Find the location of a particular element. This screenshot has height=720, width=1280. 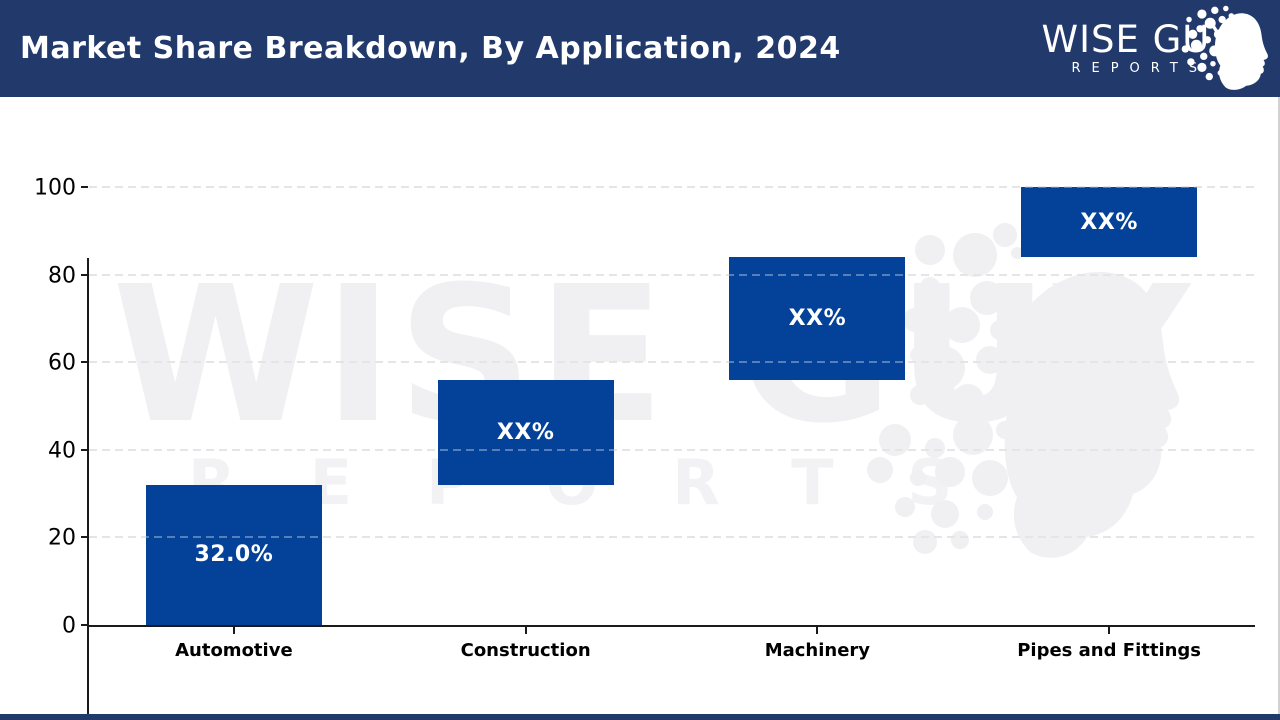

x-category-label: Construction is located at coordinates (525, 650).